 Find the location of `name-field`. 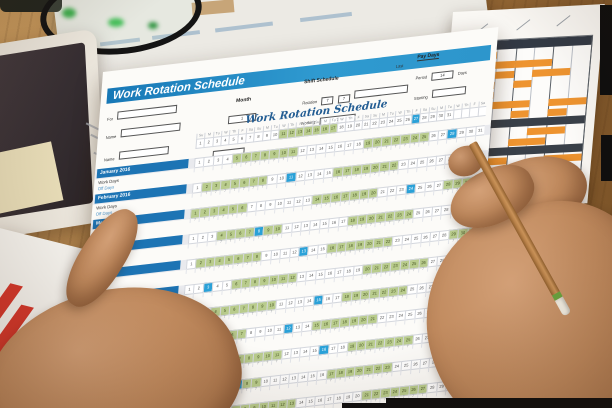

name-field is located at coordinates (150, 130).